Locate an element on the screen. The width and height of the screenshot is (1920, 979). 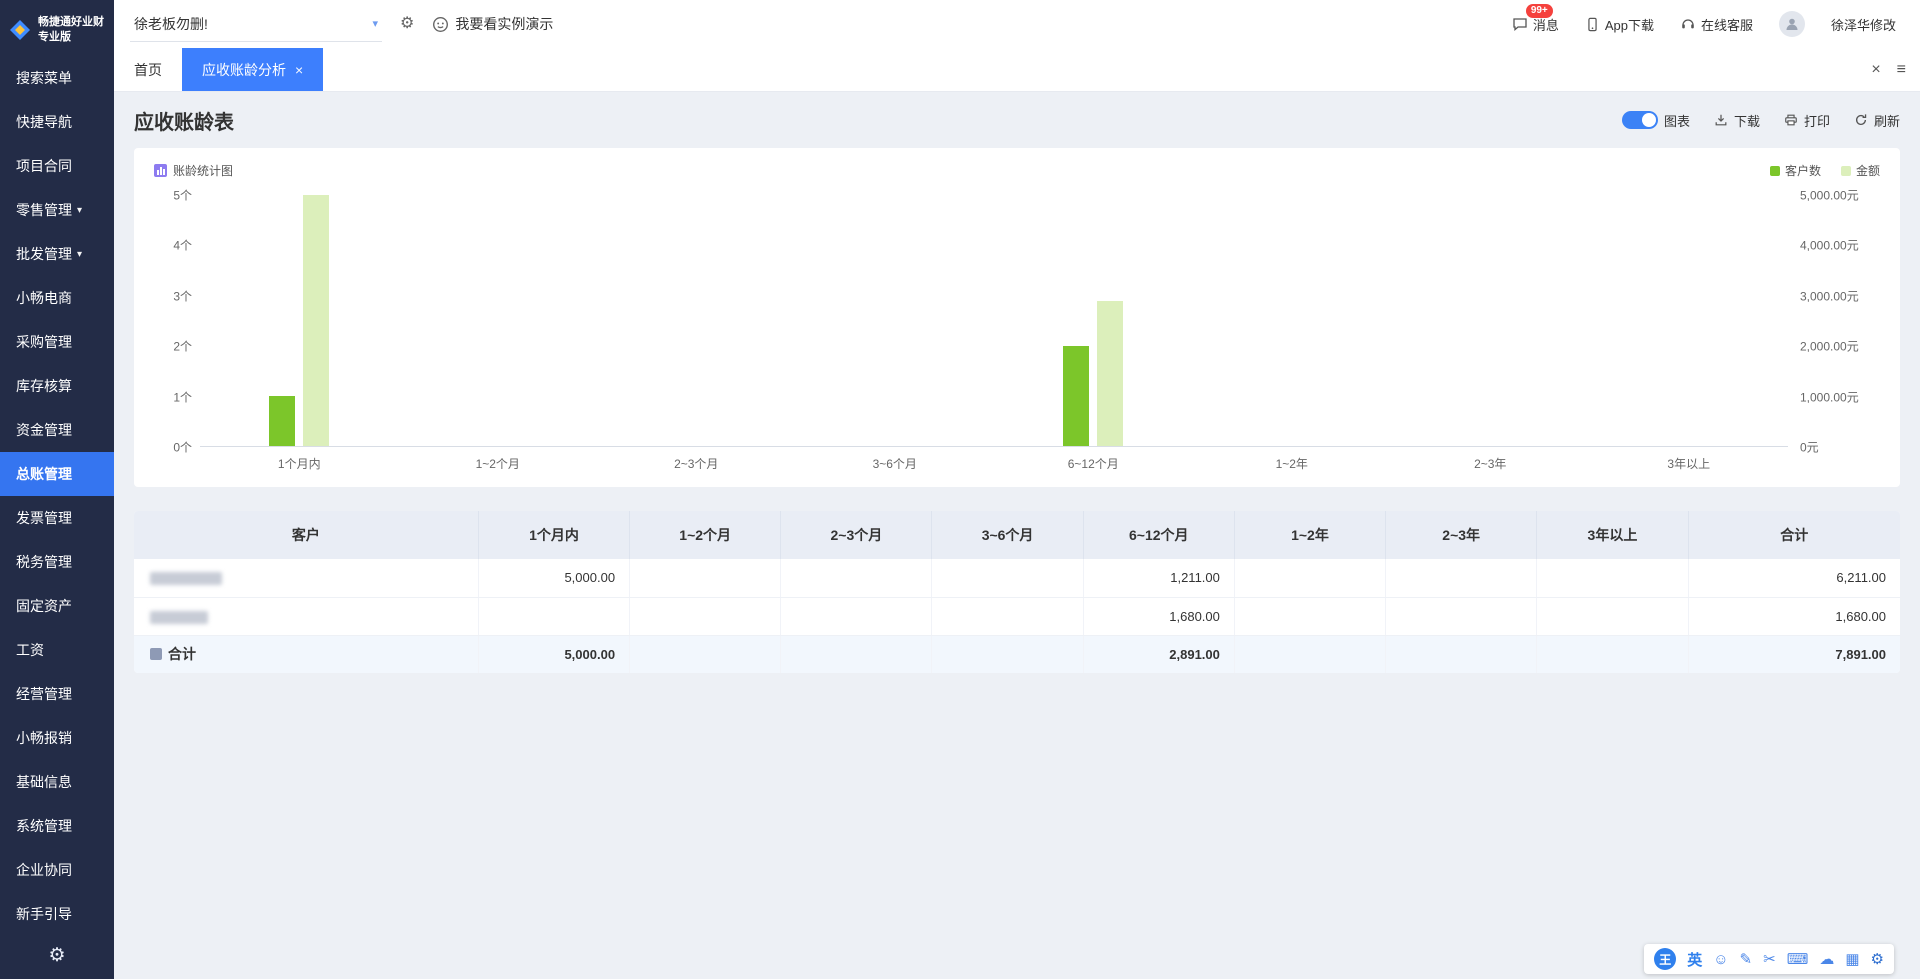
tab-home: 首页 is located at coordinates (148, 69).